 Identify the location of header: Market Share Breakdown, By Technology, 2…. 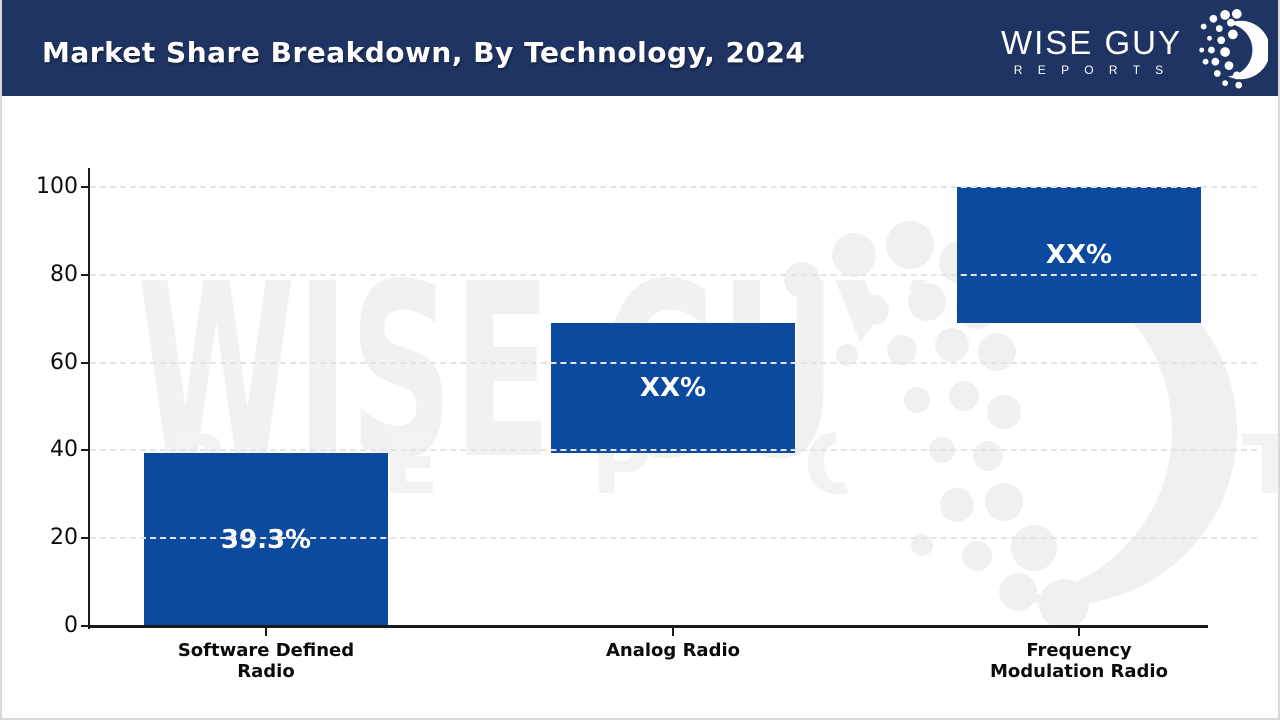
(640, 48).